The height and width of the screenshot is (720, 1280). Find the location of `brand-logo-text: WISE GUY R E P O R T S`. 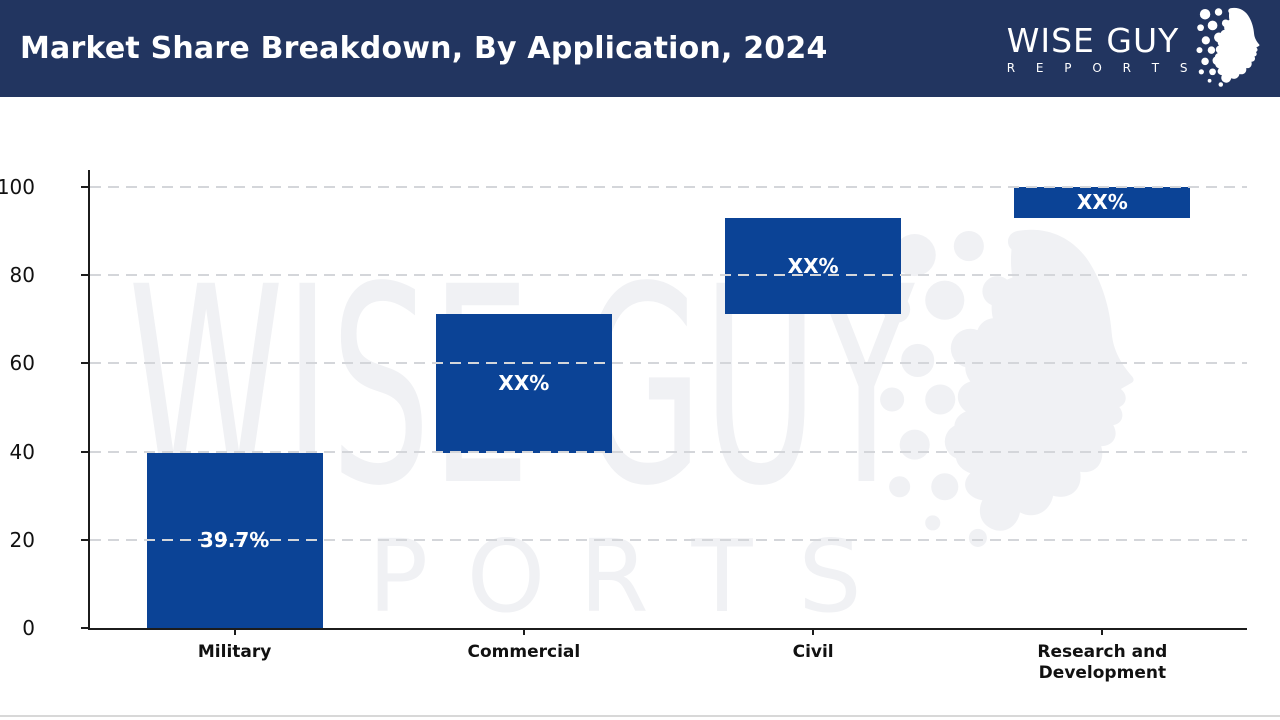

brand-logo-text: WISE GUY R E P O R T S is located at coordinates (1101, 47).